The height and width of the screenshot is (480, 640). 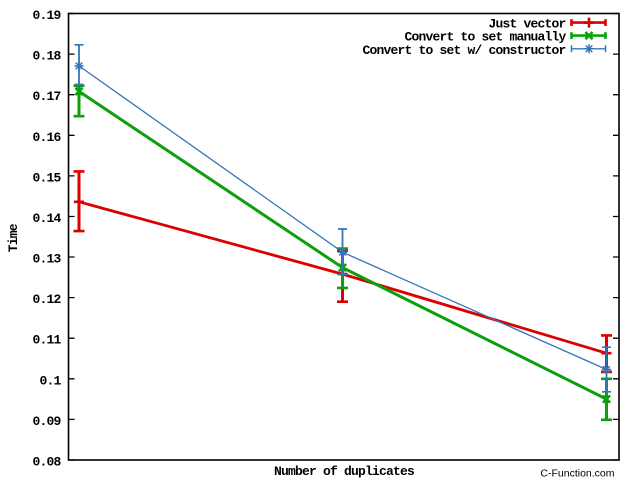 I want to click on svg-text: C-Function.com, so click(x=577, y=474).